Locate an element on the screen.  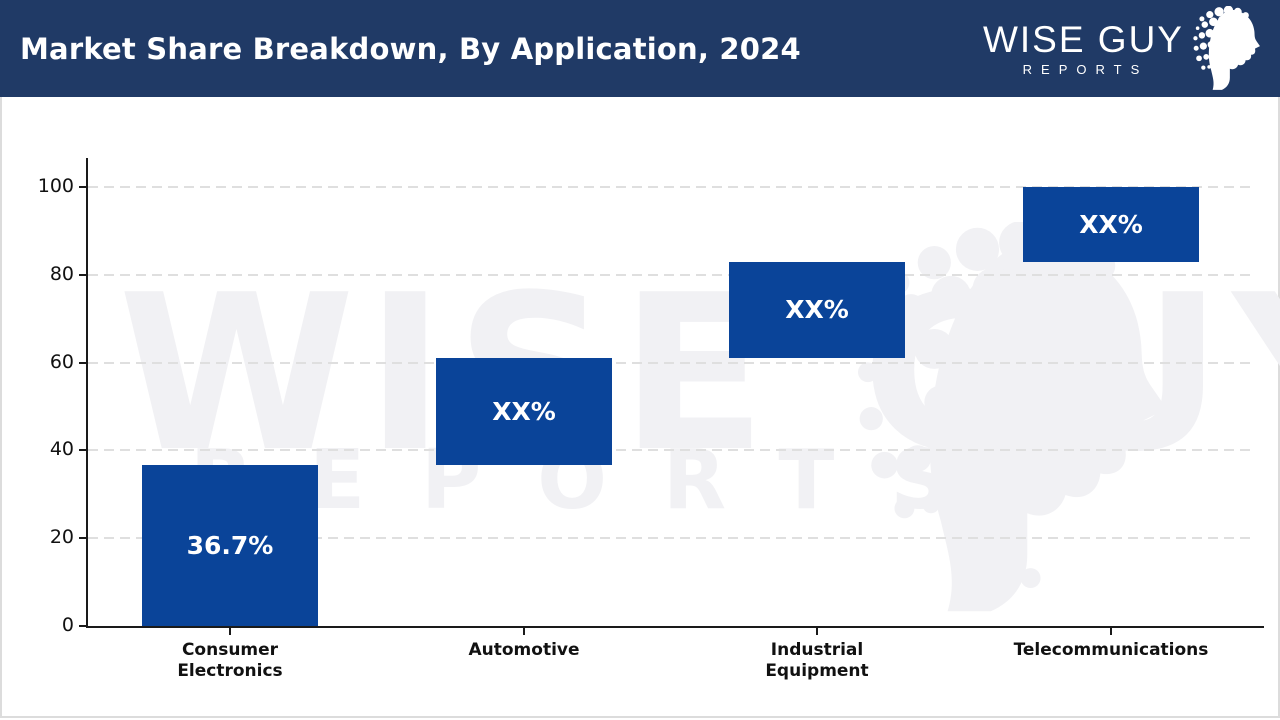
category-label-telecommunications: Telecommunications is located at coordinates (1111, 650).